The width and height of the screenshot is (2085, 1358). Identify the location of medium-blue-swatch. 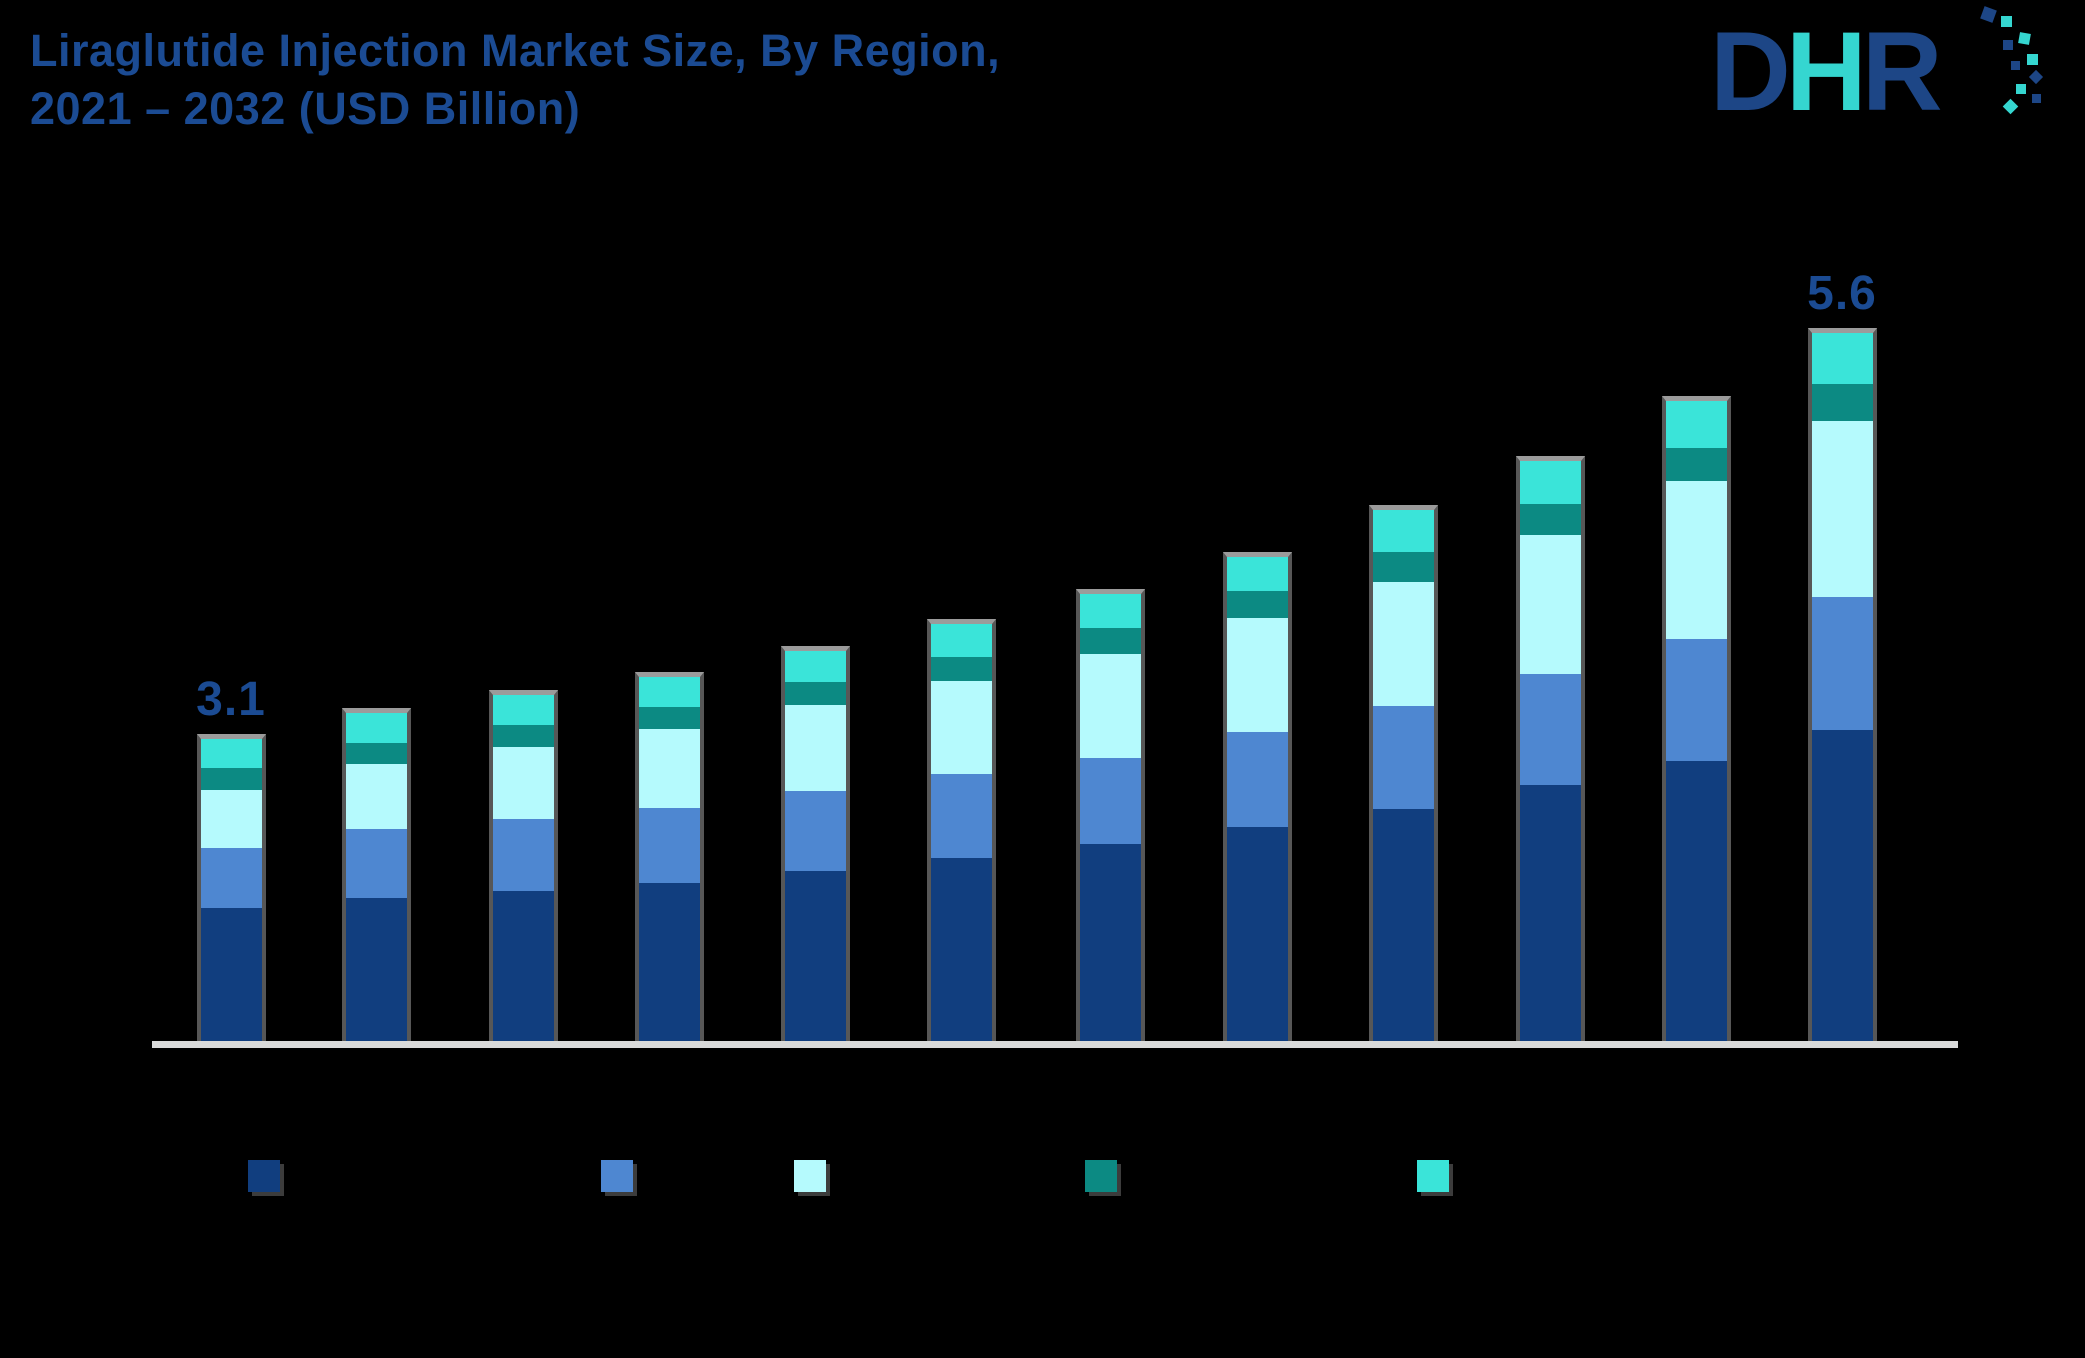
(617, 1176).